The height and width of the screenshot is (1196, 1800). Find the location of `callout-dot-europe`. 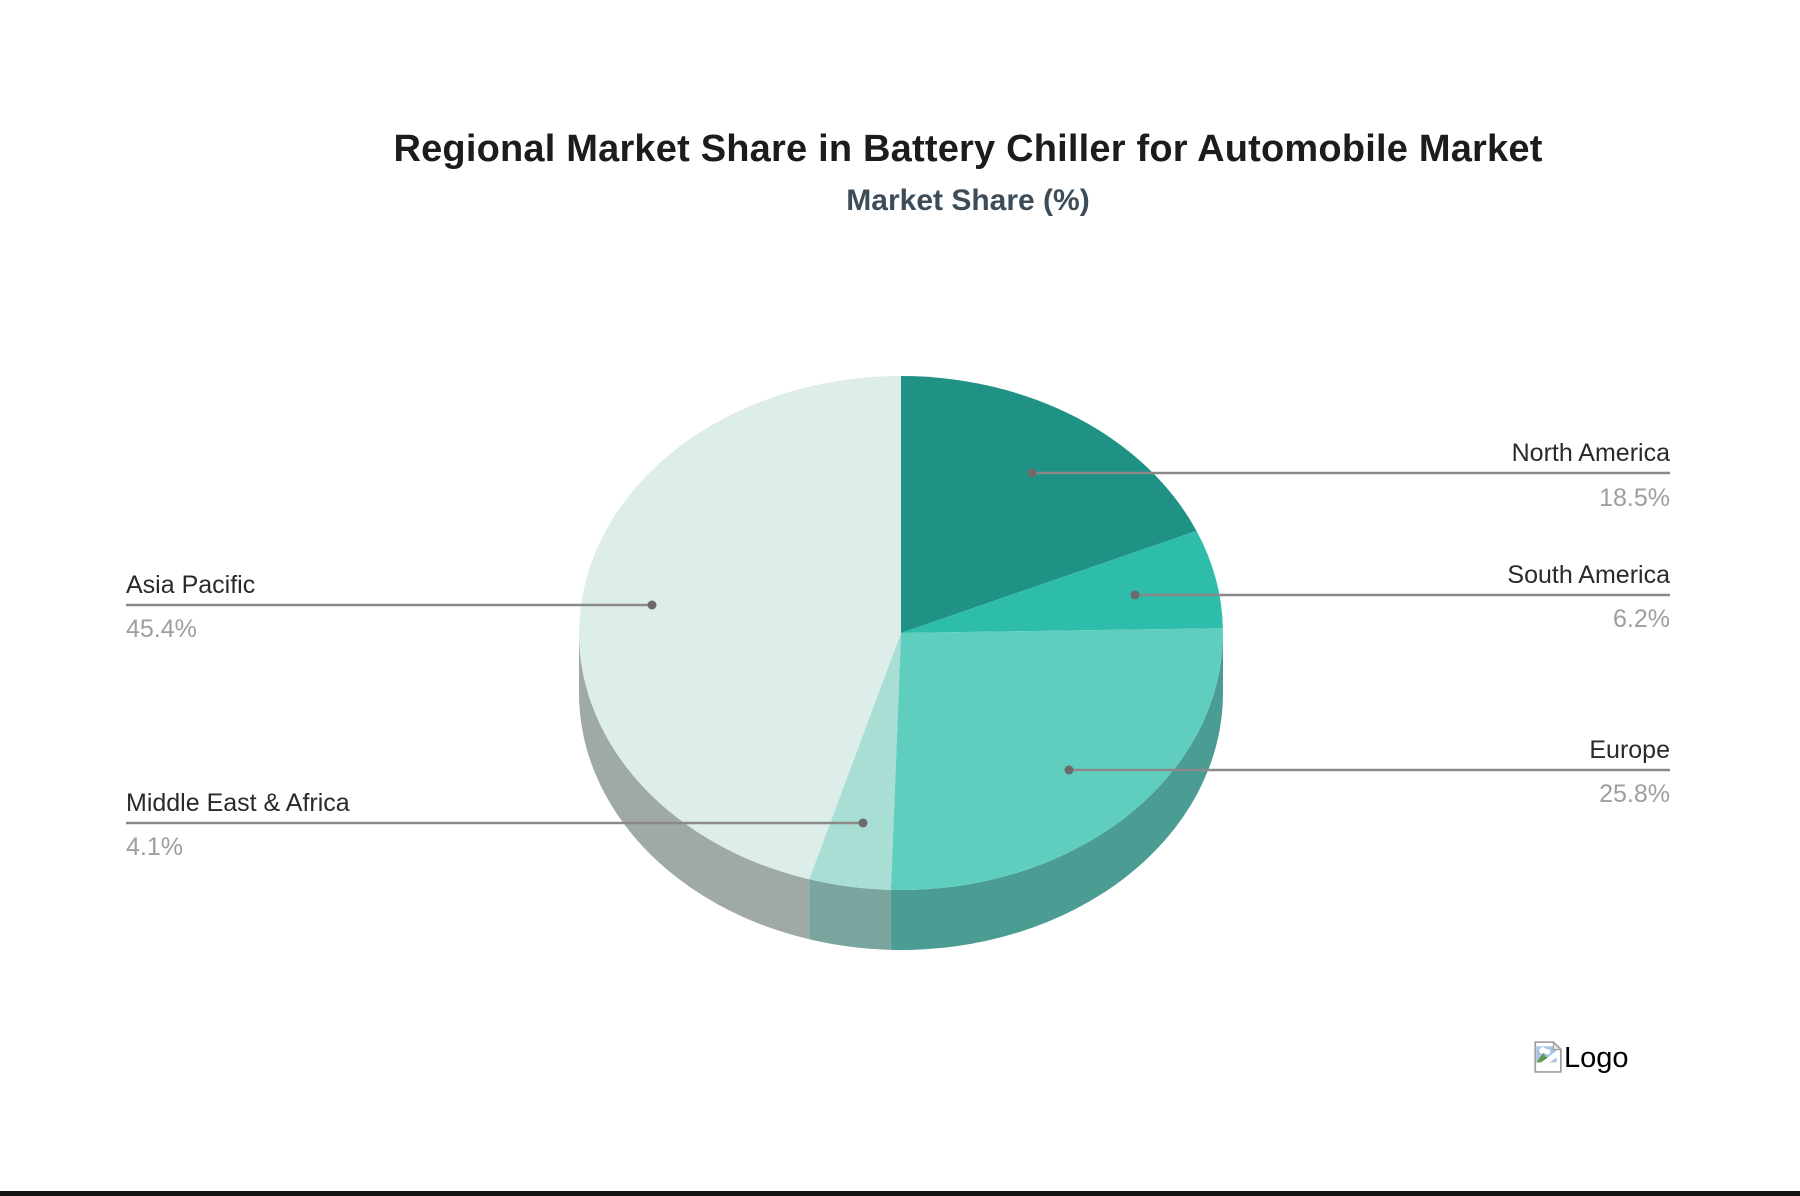

callout-dot-europe is located at coordinates (1069, 770).